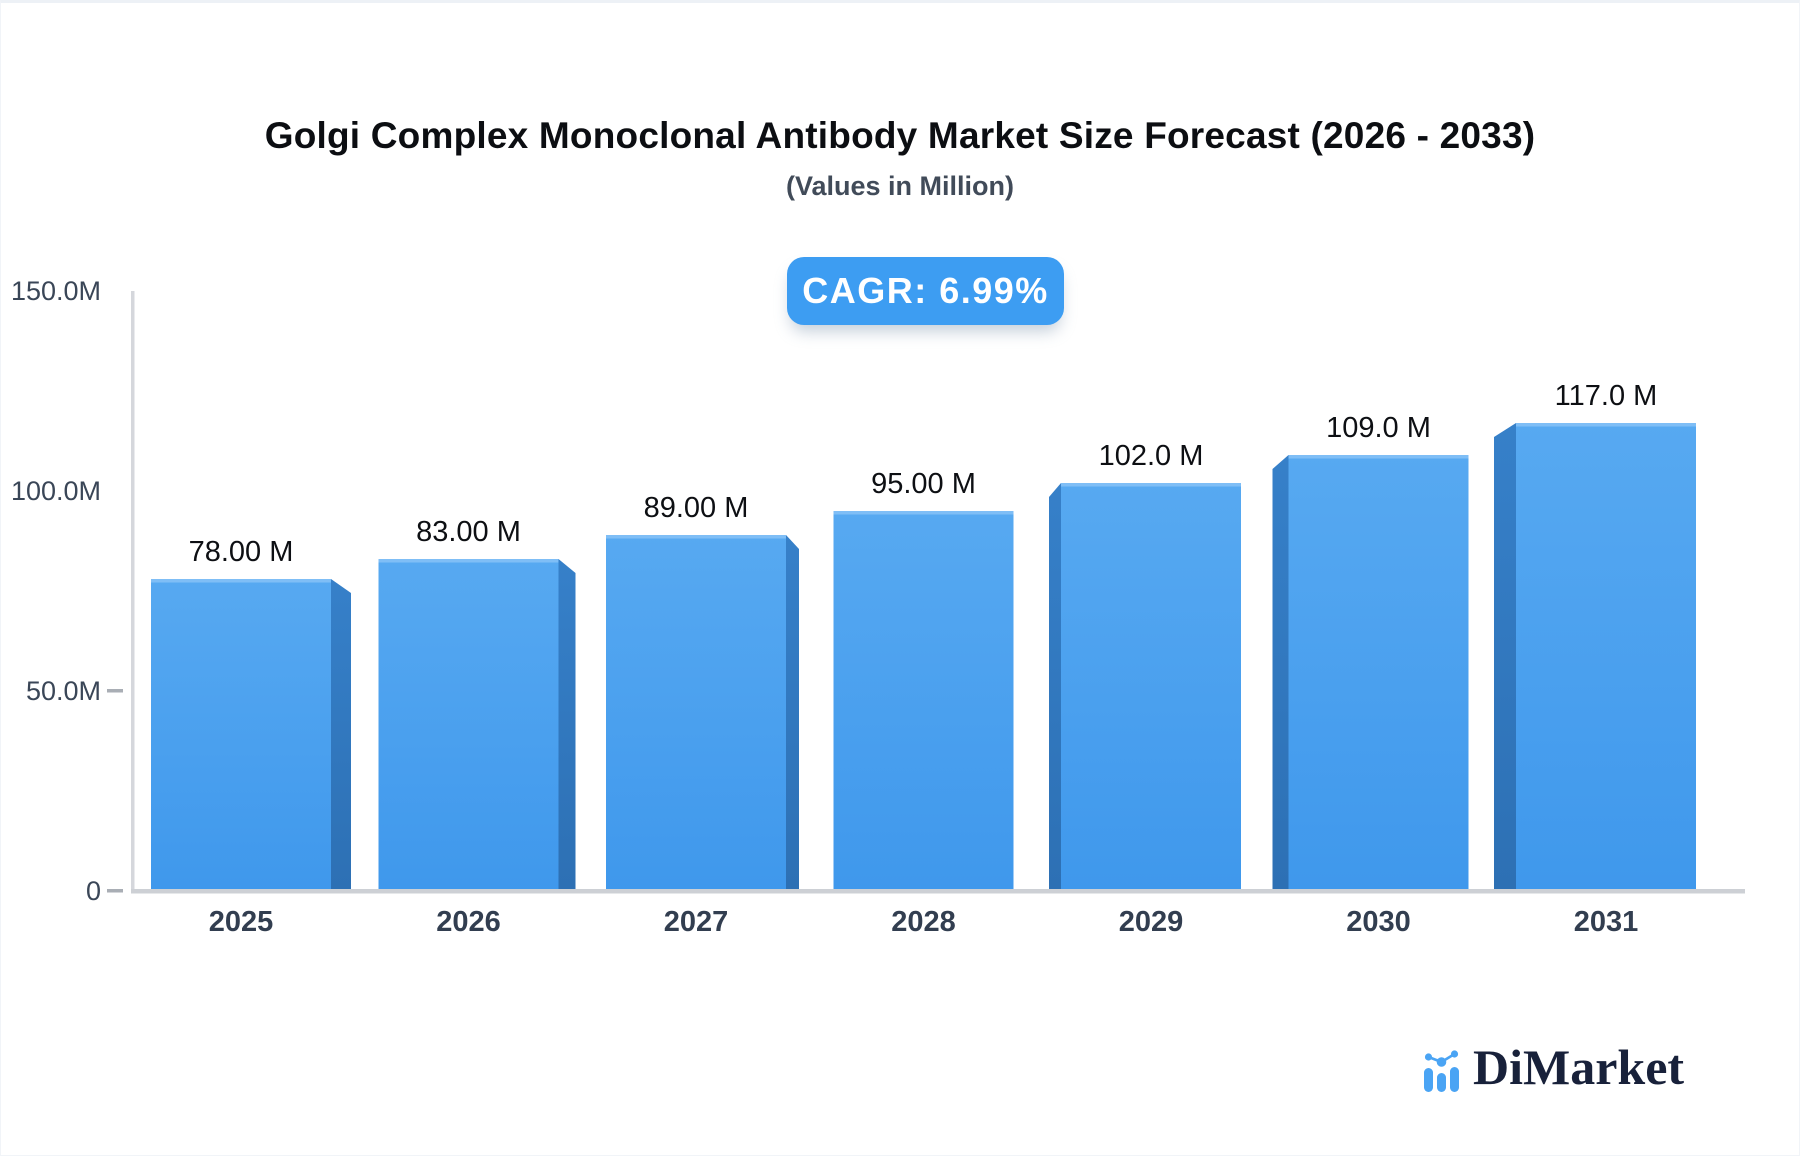 The height and width of the screenshot is (1156, 1800). Describe the element at coordinates (468, 532) in the screenshot. I see `bar-value-label: 83.00 M` at that location.